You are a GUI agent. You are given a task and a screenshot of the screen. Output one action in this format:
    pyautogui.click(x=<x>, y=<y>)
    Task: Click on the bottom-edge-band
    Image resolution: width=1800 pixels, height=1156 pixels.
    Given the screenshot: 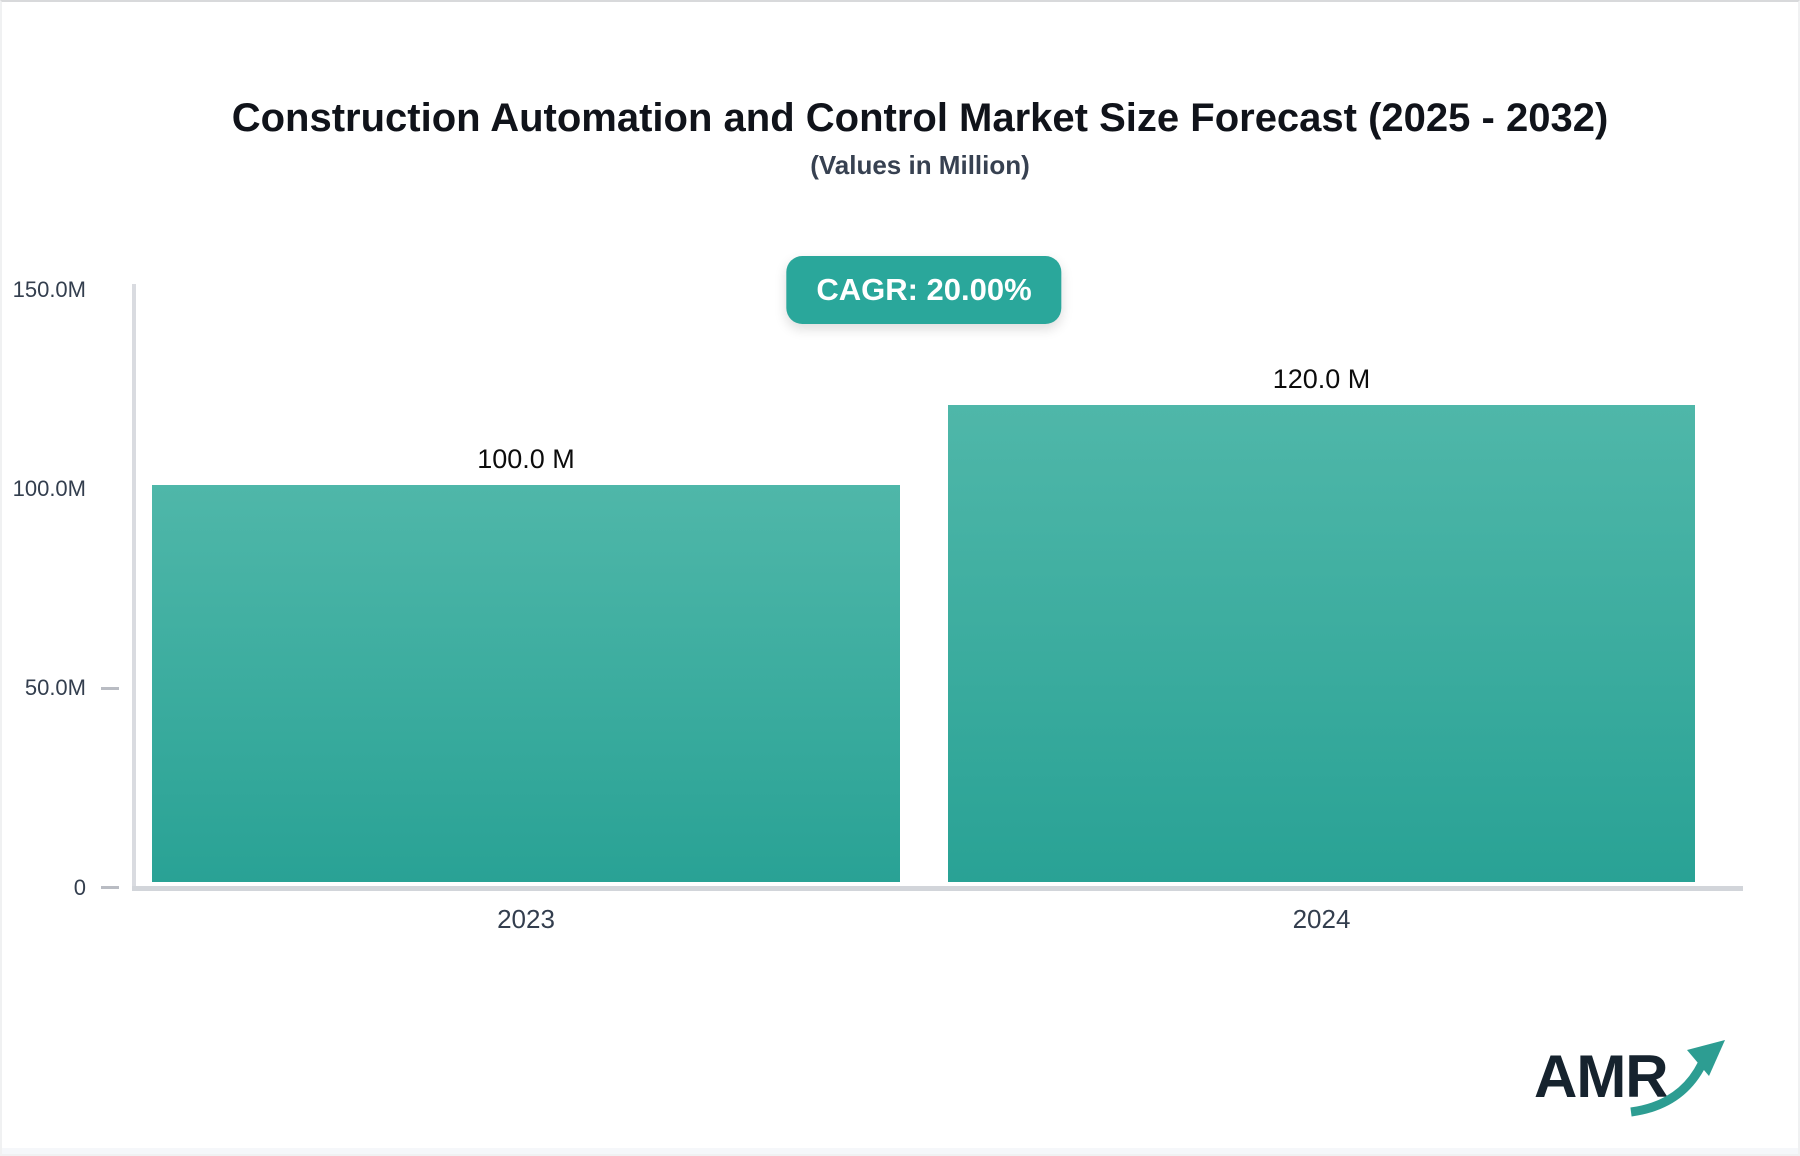 What is the action you would take?
    pyautogui.click(x=900, y=1151)
    